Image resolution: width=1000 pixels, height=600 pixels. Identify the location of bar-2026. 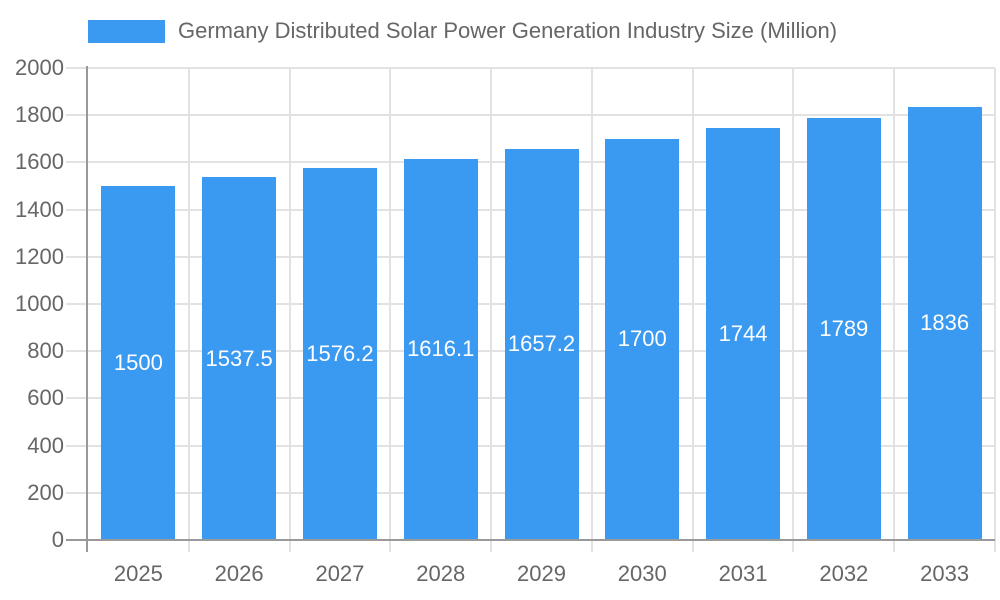
(239, 358).